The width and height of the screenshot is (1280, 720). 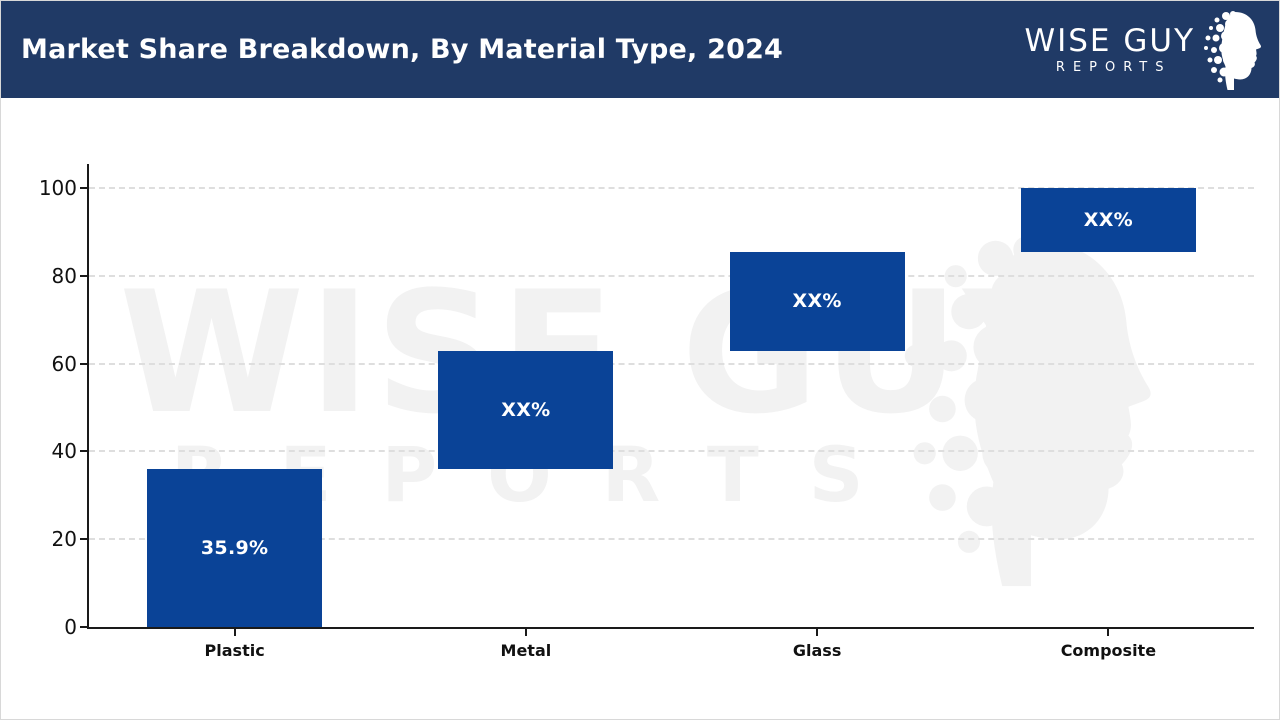 I want to click on bar-glass: XX%, so click(x=817, y=301).